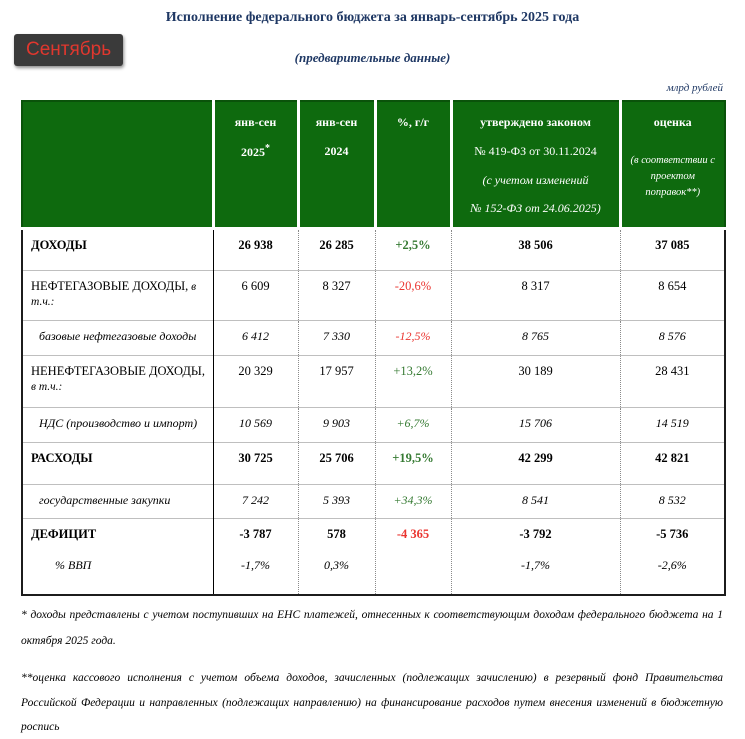  I want to click on row-label: НДС (производство и импорт), so click(118, 425).